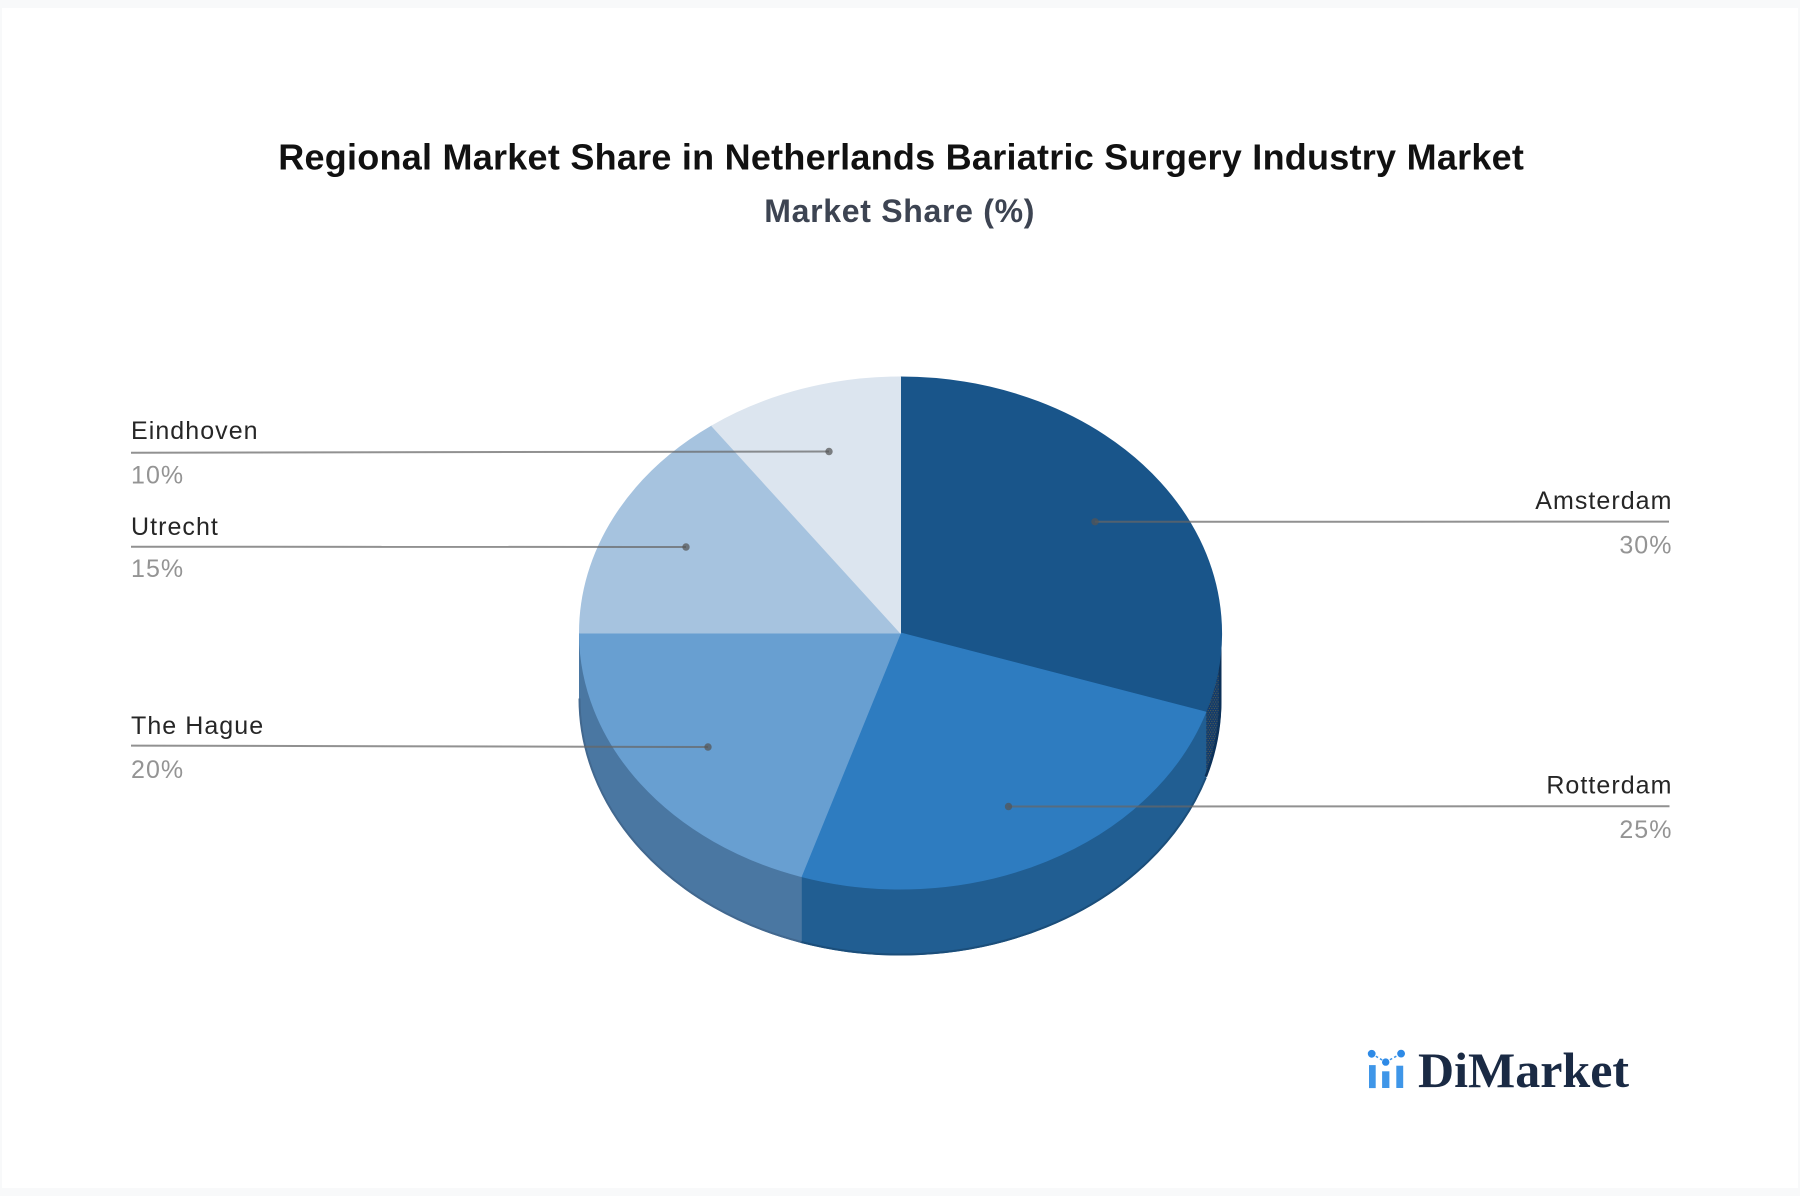  Describe the element at coordinates (157, 770) in the screenshot. I see `svg-text: 20%` at that location.